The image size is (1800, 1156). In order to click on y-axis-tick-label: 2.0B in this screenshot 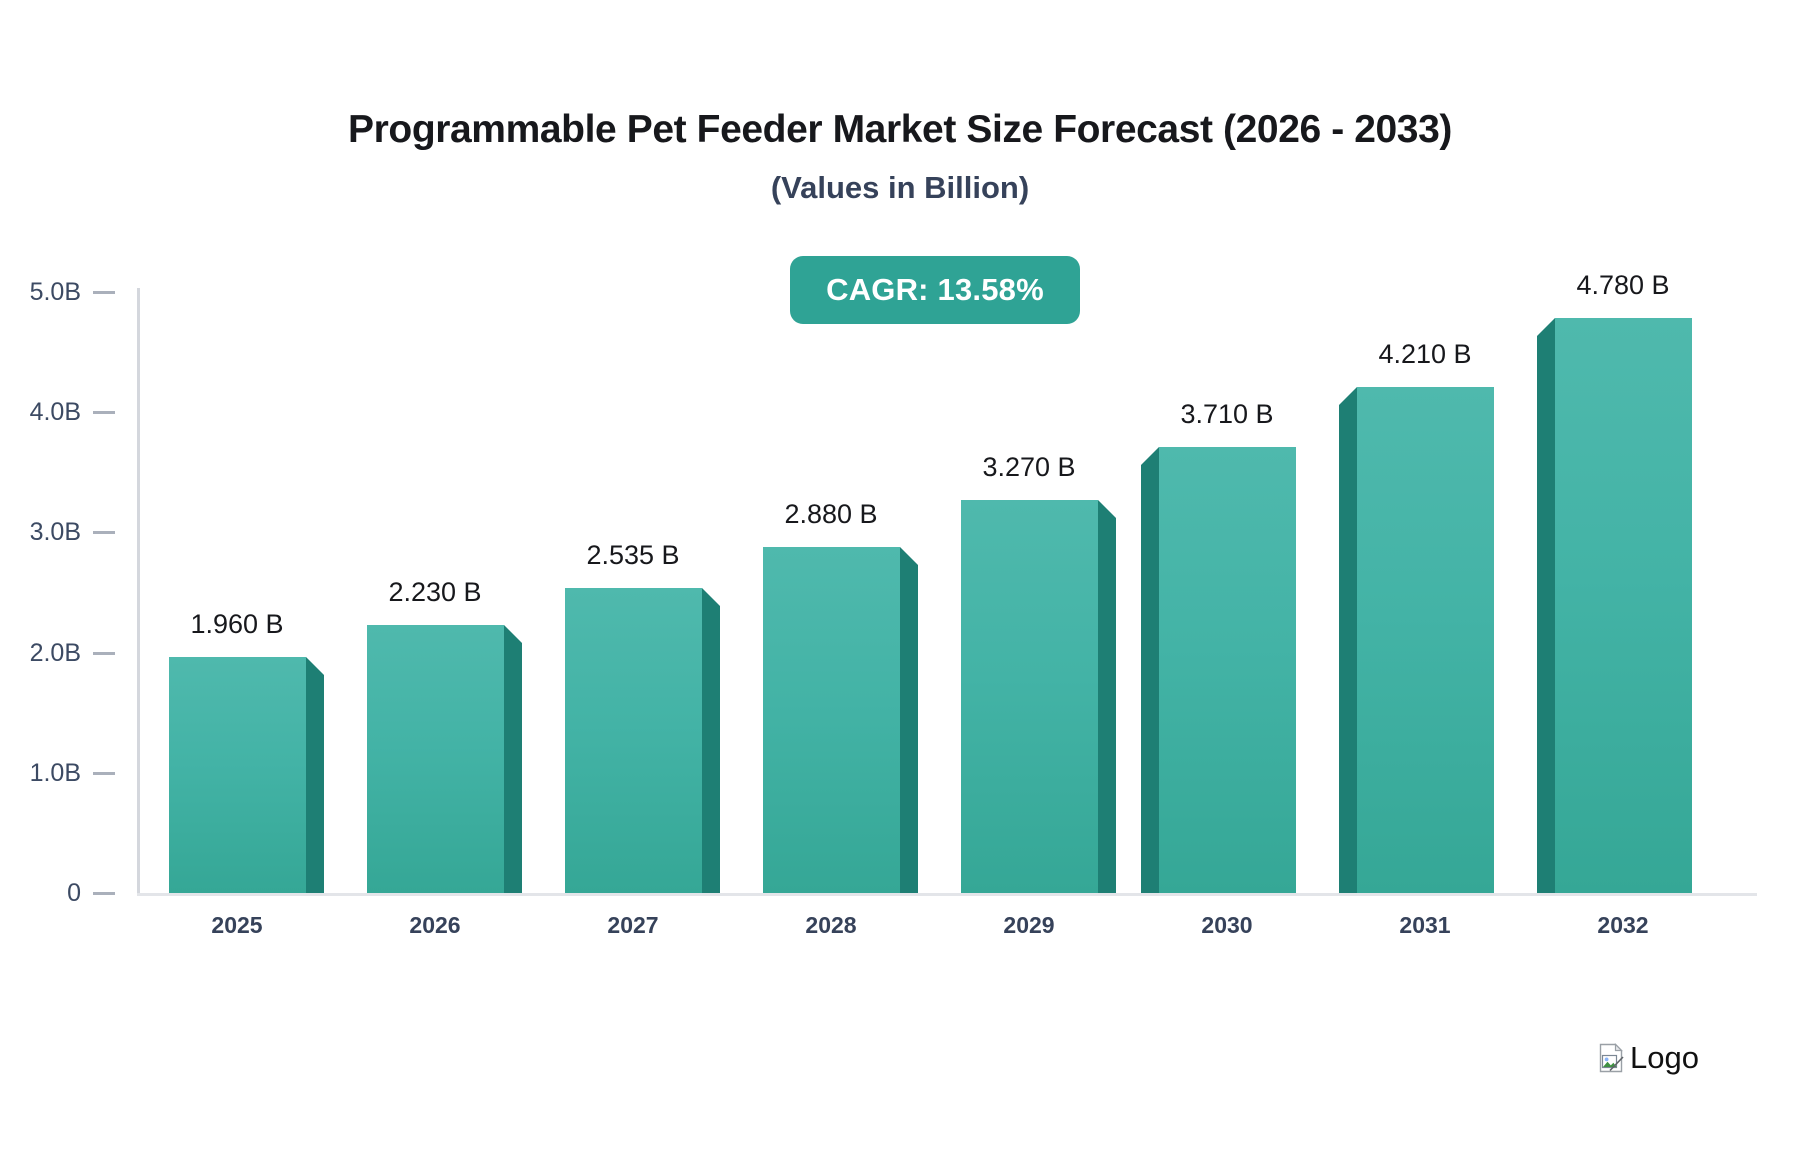, I will do `click(55, 652)`.